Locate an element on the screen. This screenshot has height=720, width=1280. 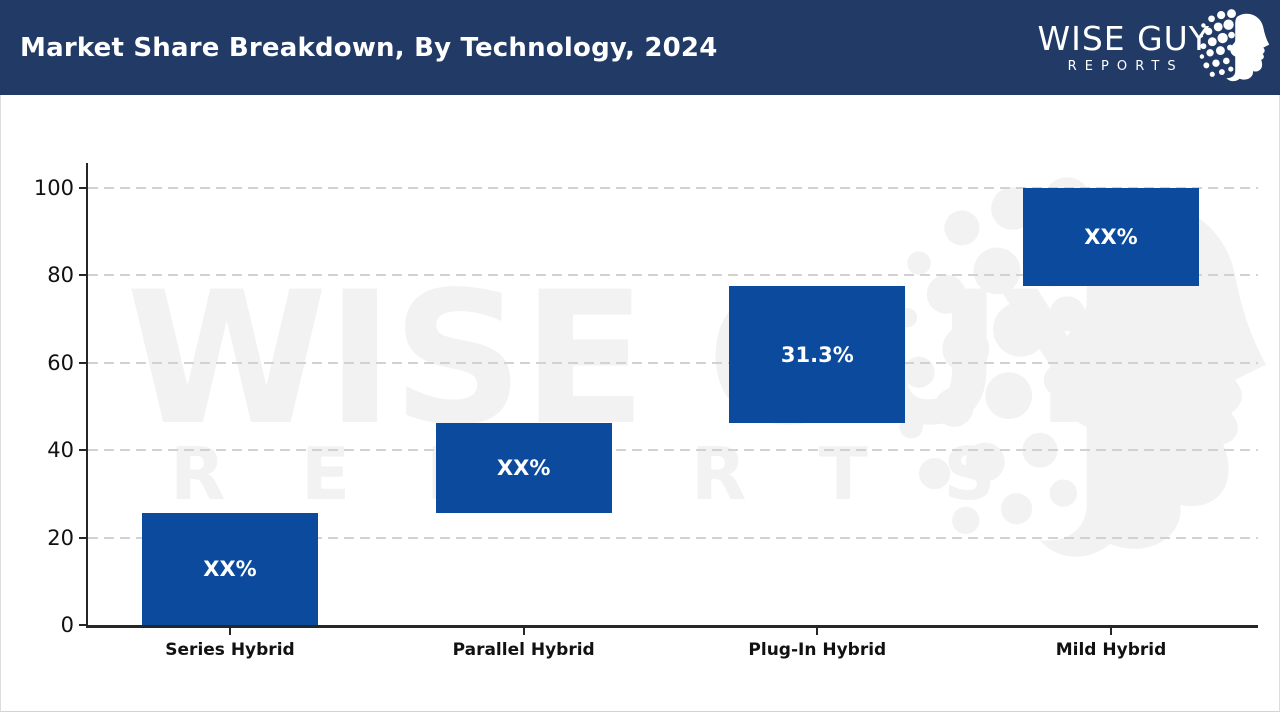
brand-wordmark: WISE GUY is located at coordinates (1123, 38).